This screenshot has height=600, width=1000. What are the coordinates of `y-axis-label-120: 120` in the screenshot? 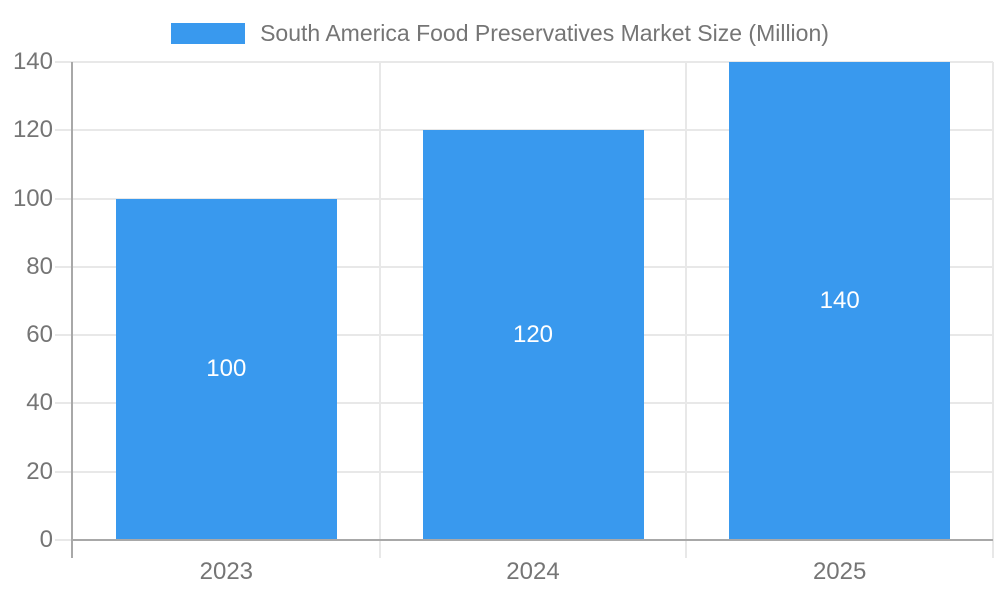 It's located at (32, 130).